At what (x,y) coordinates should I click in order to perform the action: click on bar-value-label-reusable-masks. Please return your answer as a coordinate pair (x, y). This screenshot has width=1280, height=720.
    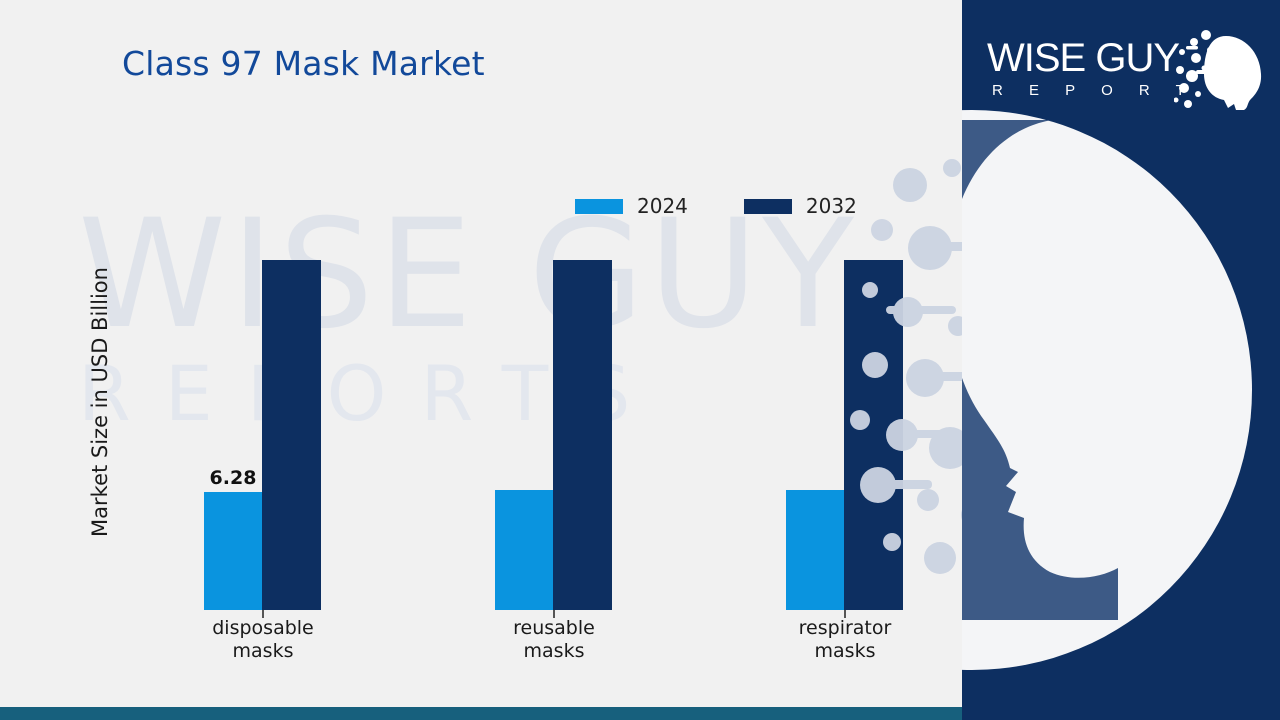
    Looking at the image, I should click on (524, 488).